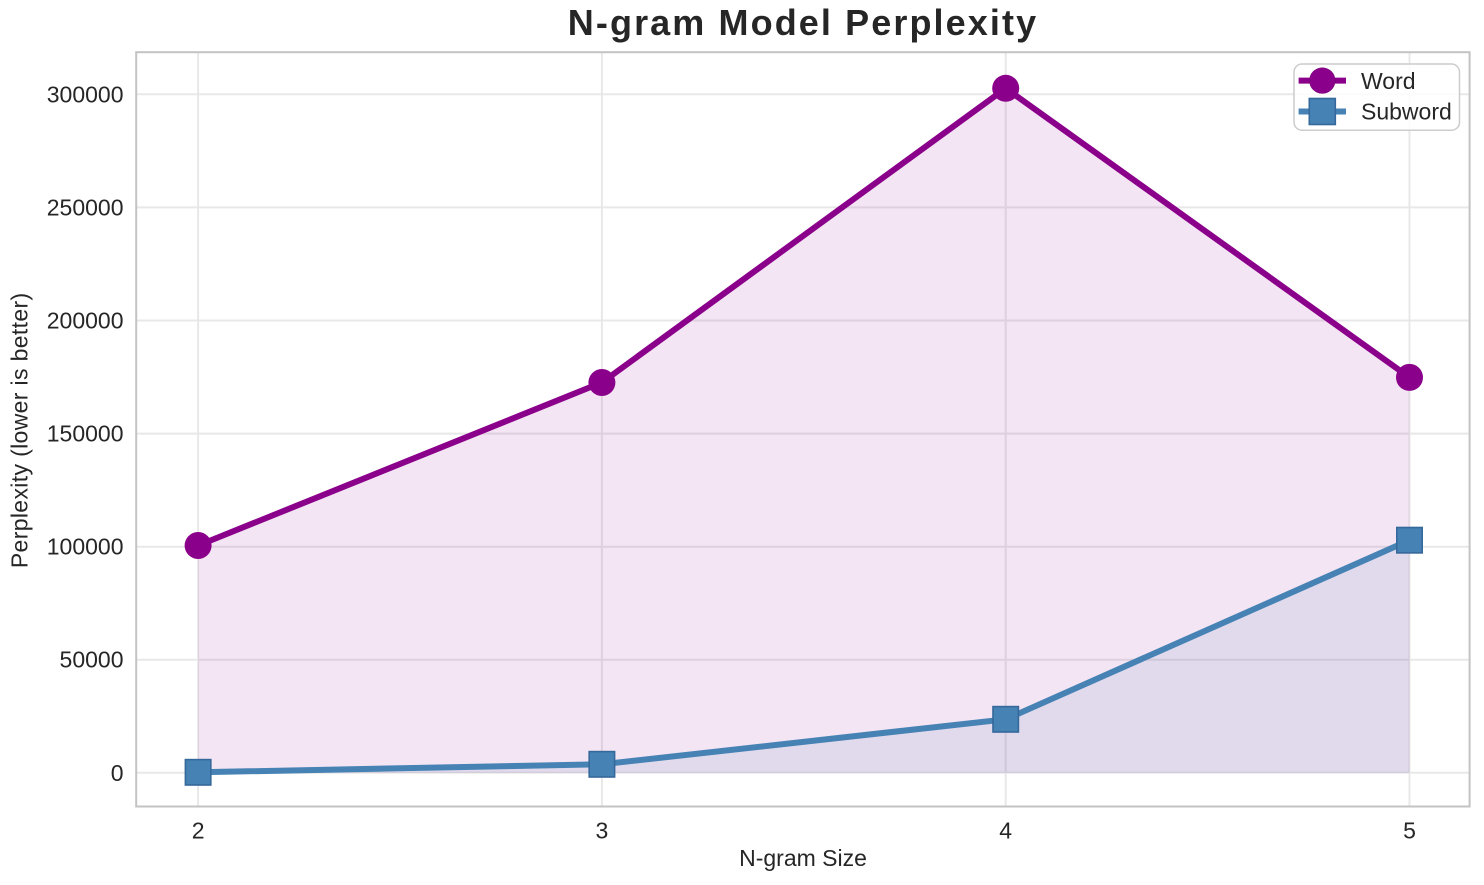 This screenshot has width=1484, height=885. Describe the element at coordinates (117, 773) in the screenshot. I see `svg-text: 0` at that location.